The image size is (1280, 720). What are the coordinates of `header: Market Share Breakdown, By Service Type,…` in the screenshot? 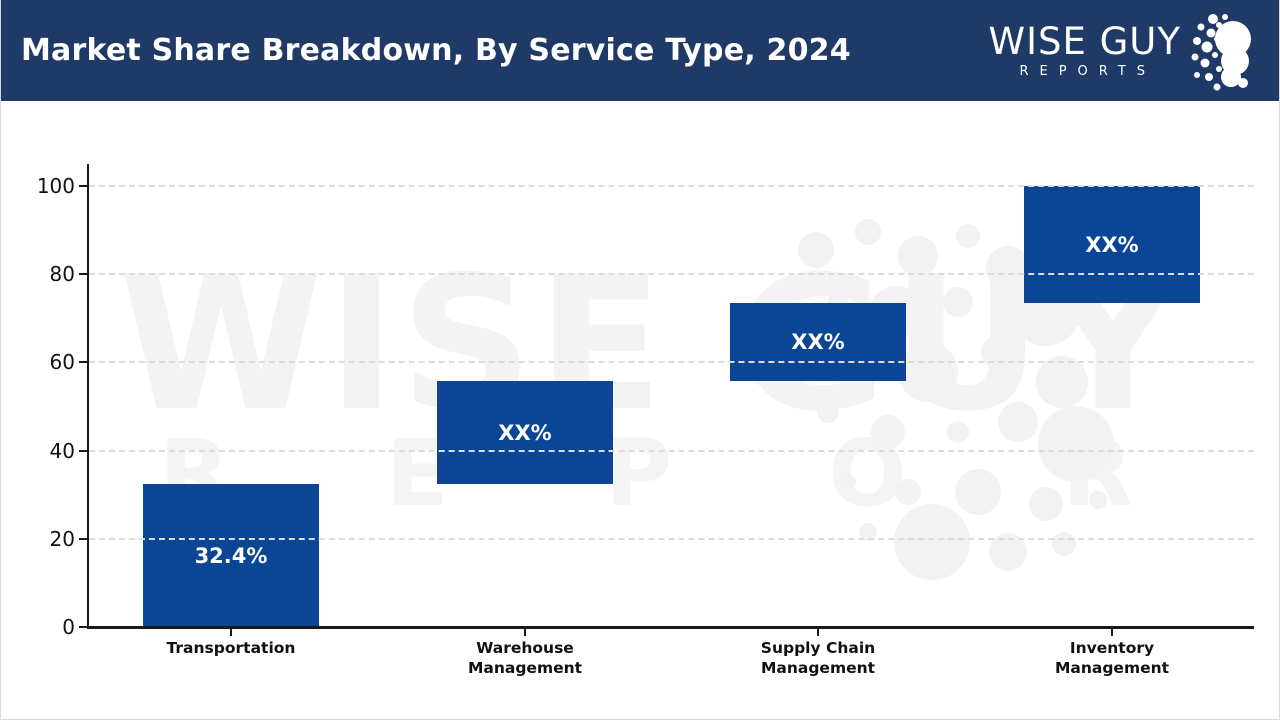 It's located at (640, 50).